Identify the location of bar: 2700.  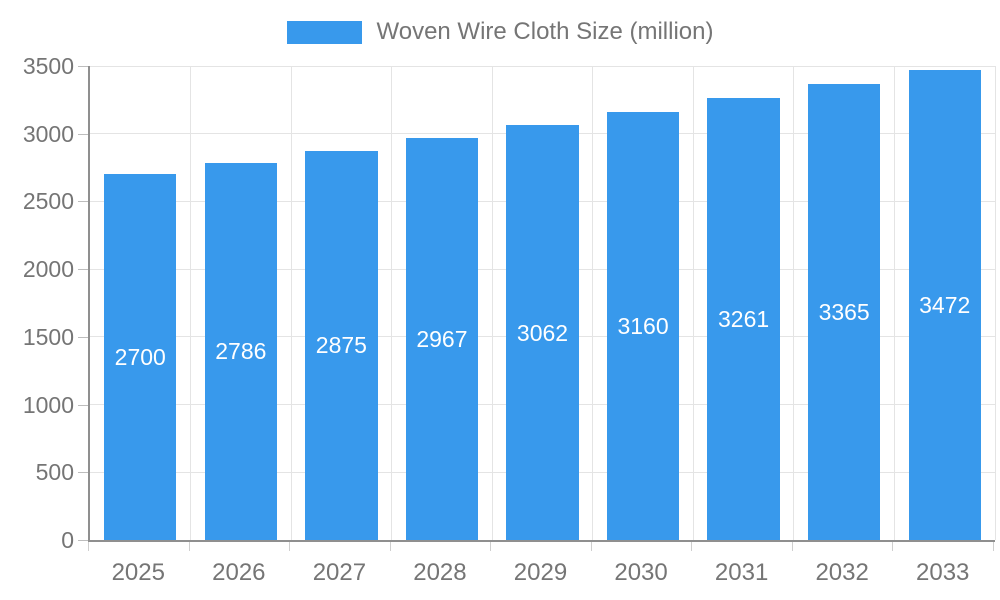
(140, 357).